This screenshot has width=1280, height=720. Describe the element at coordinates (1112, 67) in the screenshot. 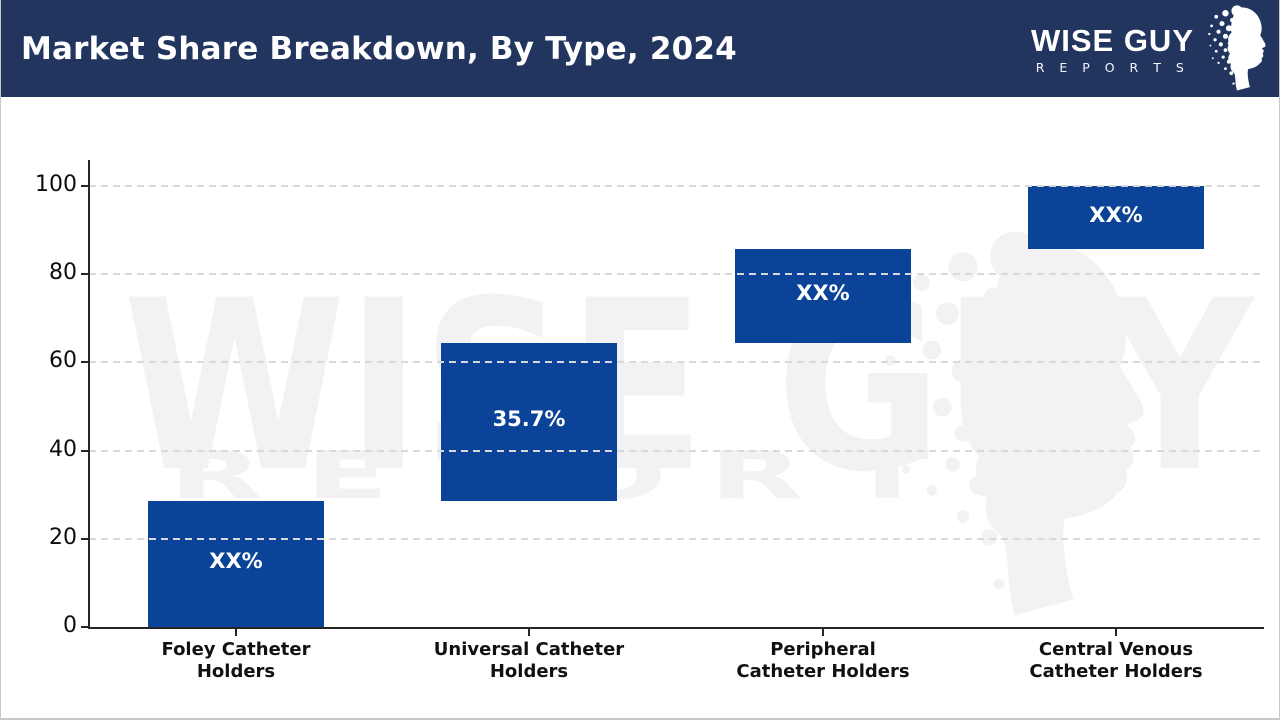

I see `logo-tagline: R E P O R T S` at that location.